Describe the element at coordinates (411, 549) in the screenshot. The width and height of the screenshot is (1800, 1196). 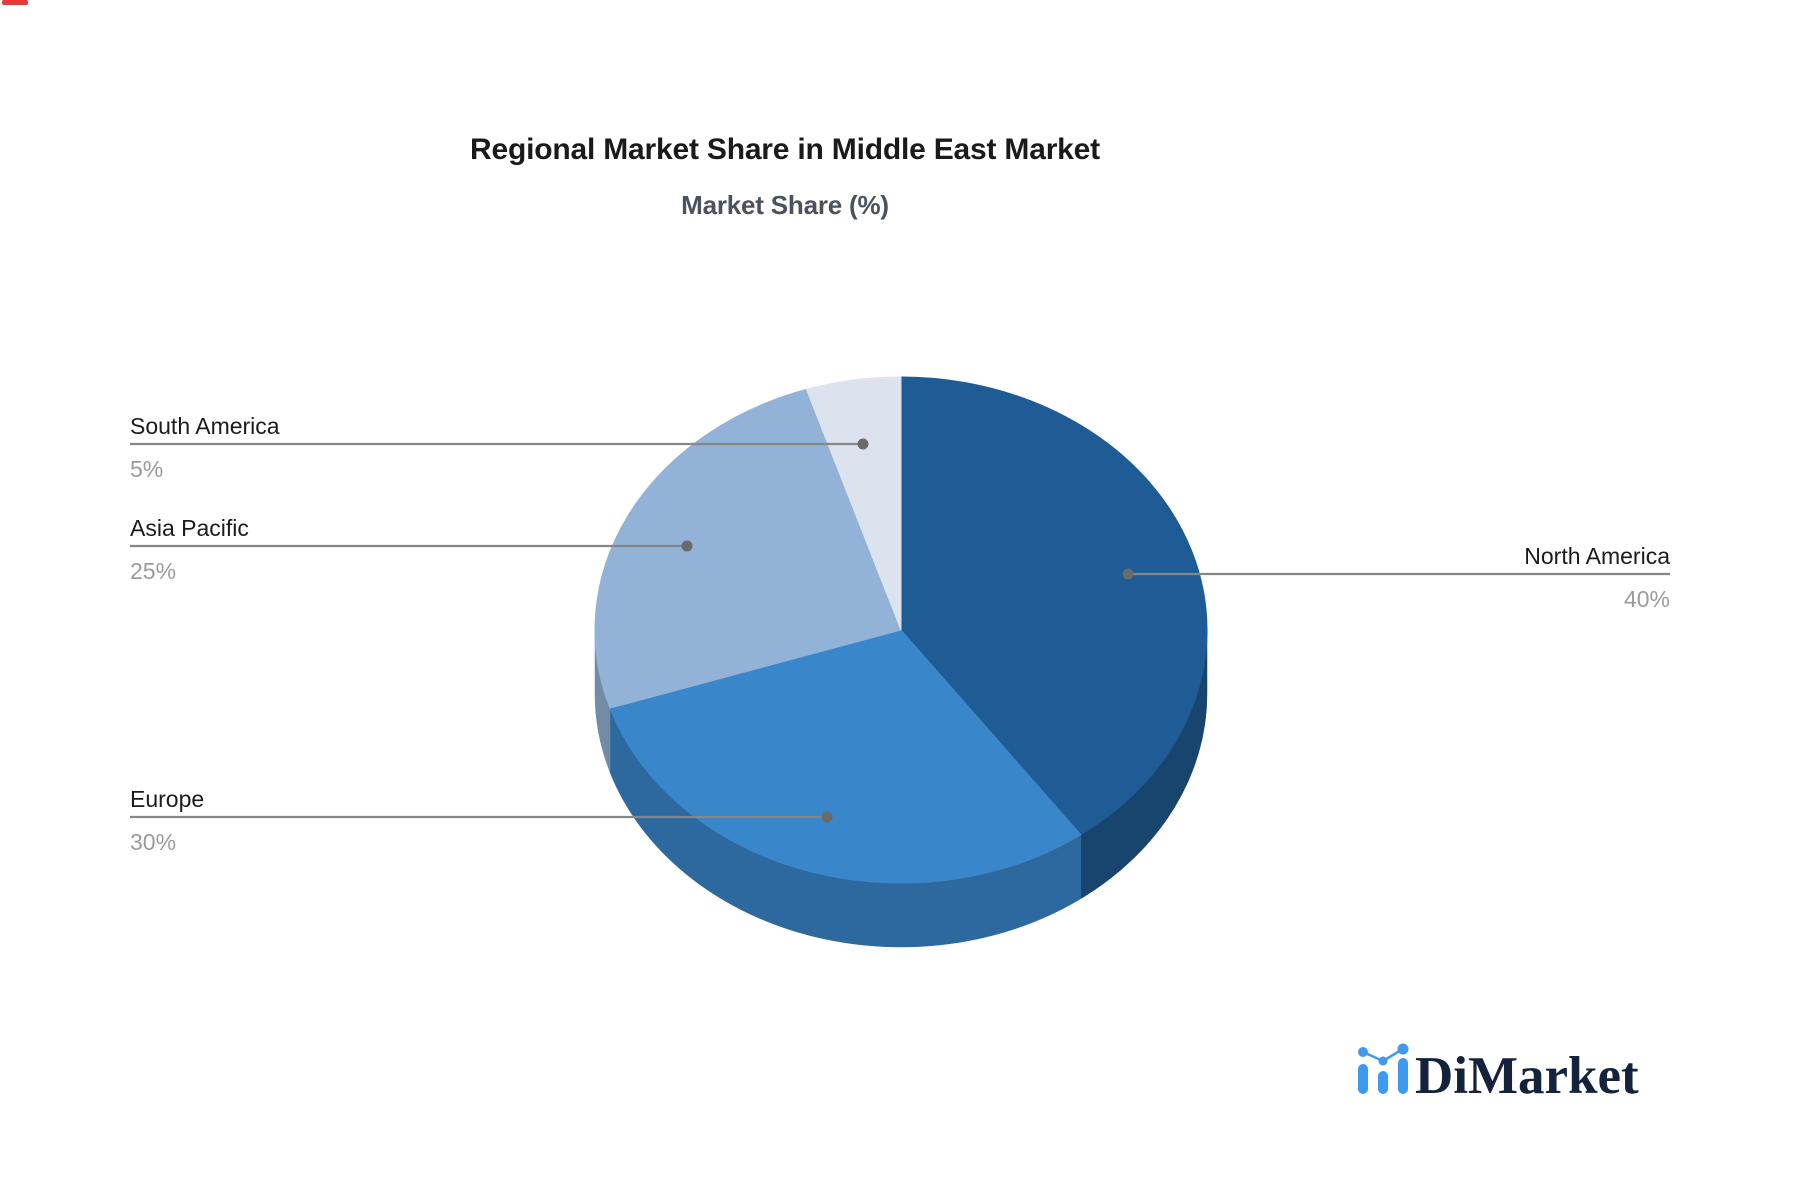
I see `callout-asia-pacific: Asia Pacific 25%` at that location.